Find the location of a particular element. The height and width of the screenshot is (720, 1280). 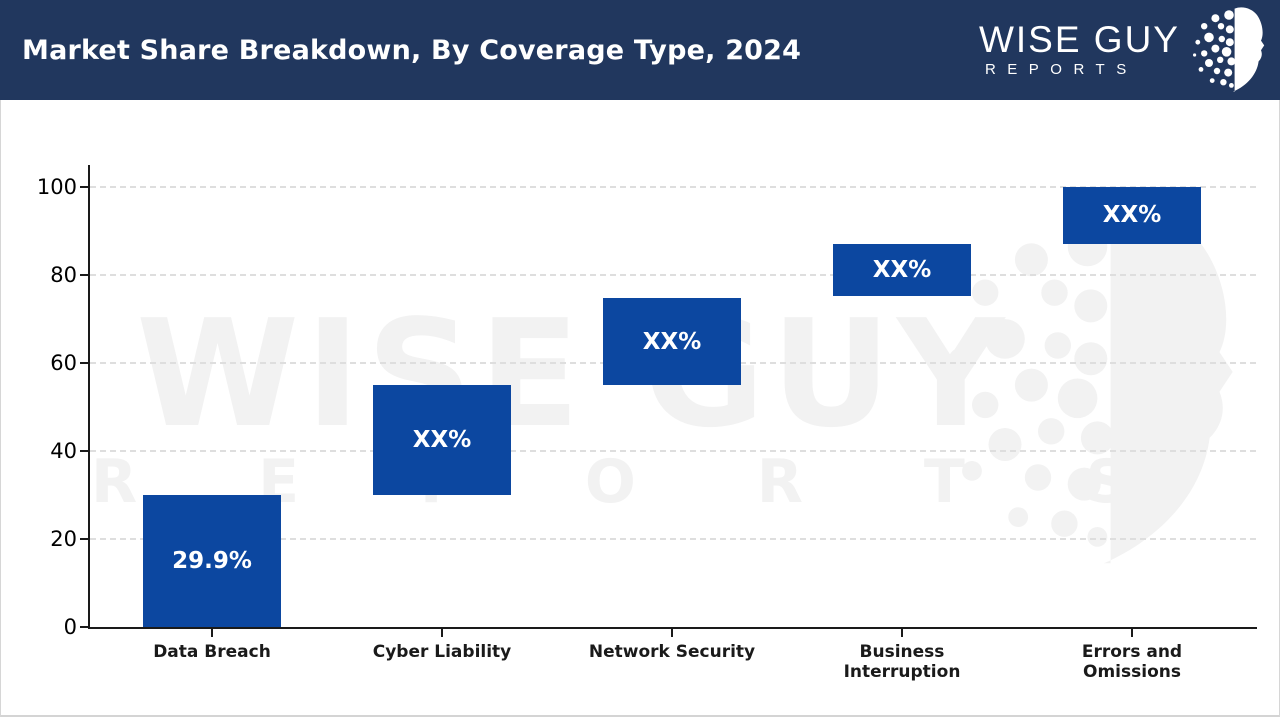

bar-network-security: XX% is located at coordinates (672, 341).